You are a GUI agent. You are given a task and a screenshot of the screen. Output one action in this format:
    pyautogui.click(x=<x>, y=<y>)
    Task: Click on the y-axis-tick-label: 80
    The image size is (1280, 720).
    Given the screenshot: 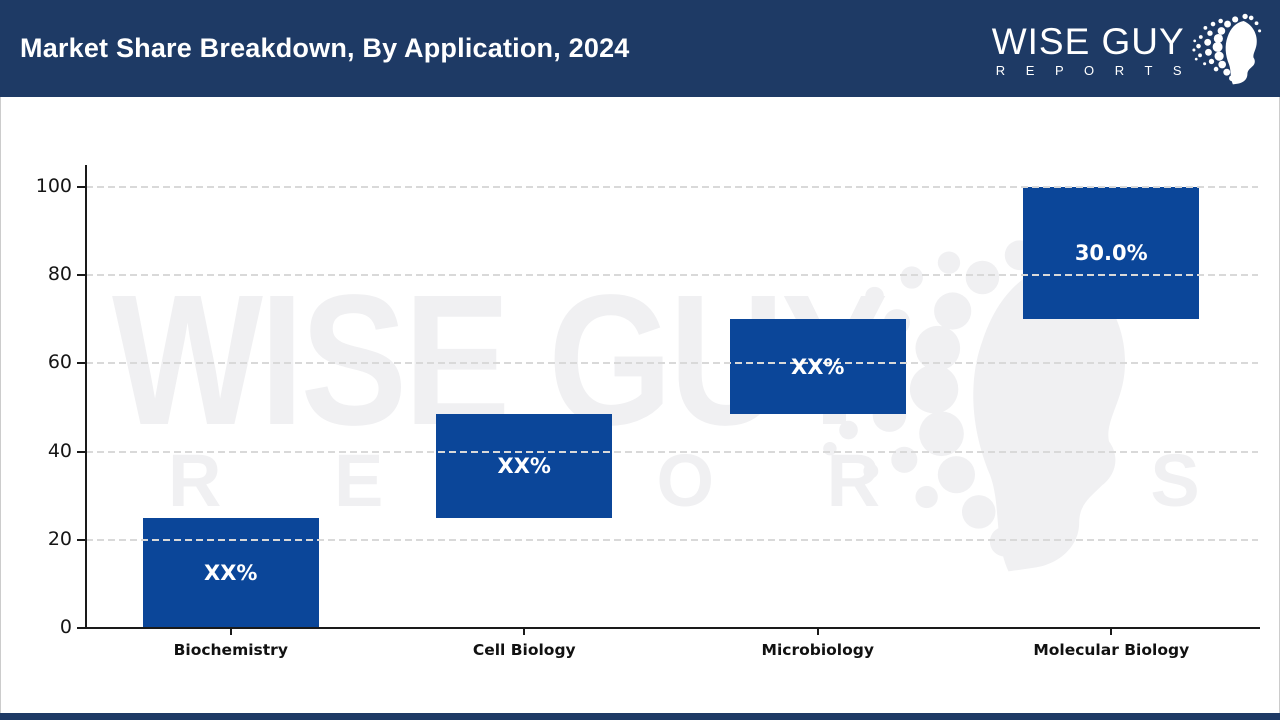 What is the action you would take?
    pyautogui.click(x=59, y=274)
    